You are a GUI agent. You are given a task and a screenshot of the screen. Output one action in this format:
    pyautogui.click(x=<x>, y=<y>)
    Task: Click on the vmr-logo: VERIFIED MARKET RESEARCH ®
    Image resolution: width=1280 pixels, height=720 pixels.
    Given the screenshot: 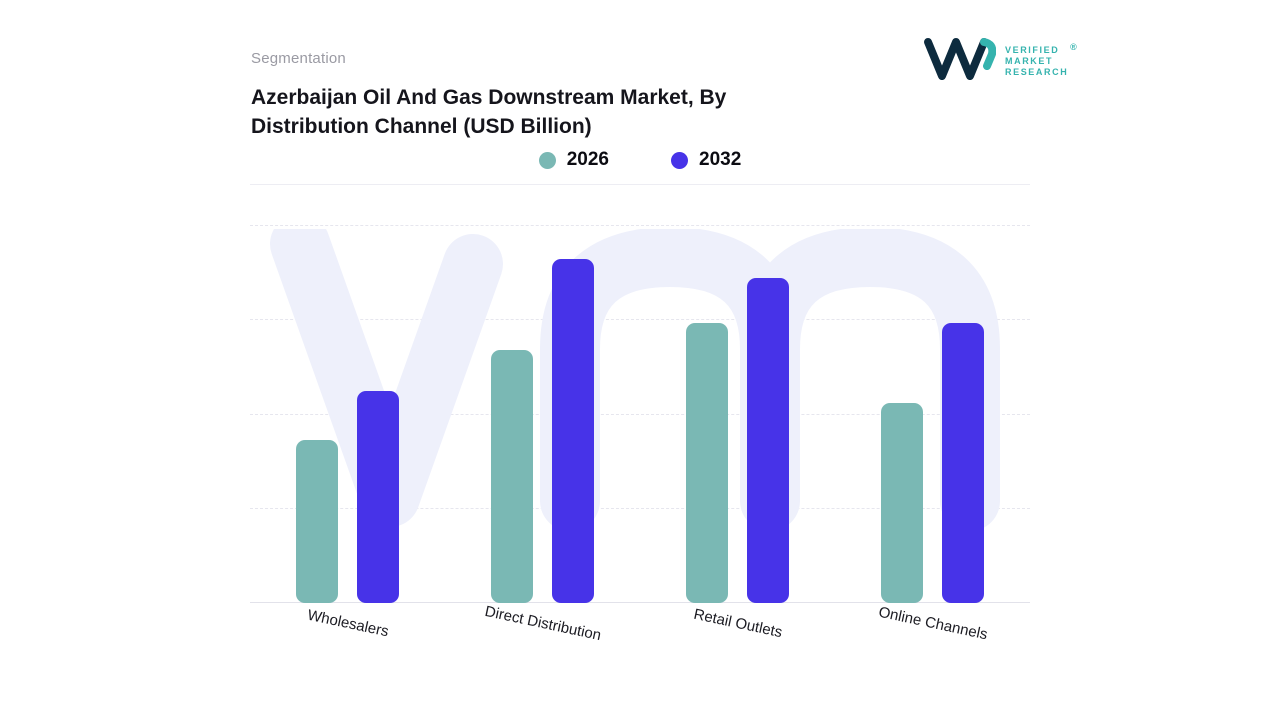 What is the action you would take?
    pyautogui.click(x=1000, y=61)
    